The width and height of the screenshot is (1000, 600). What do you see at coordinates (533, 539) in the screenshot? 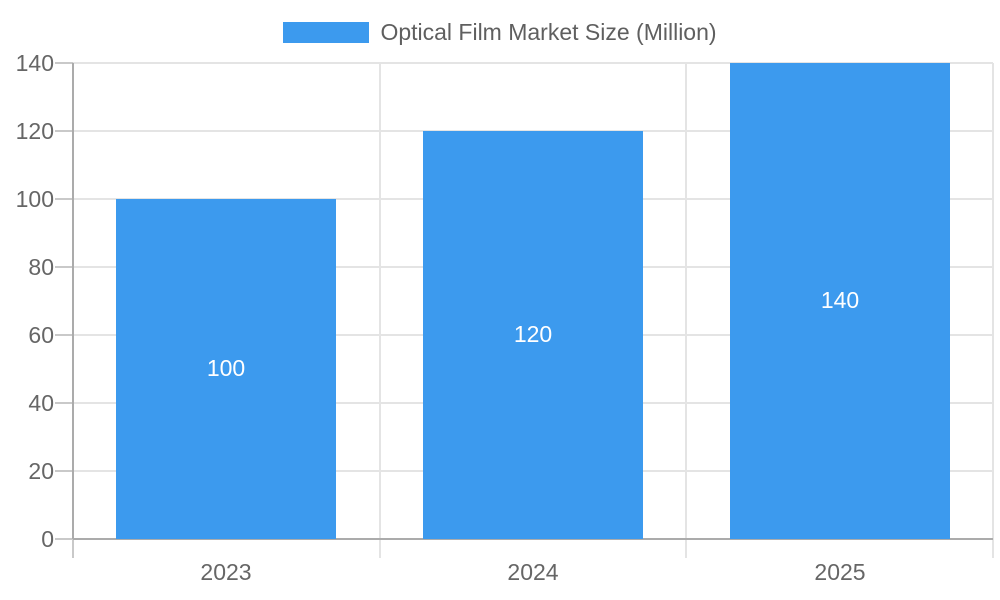
I see `x-axis-line` at bounding box center [533, 539].